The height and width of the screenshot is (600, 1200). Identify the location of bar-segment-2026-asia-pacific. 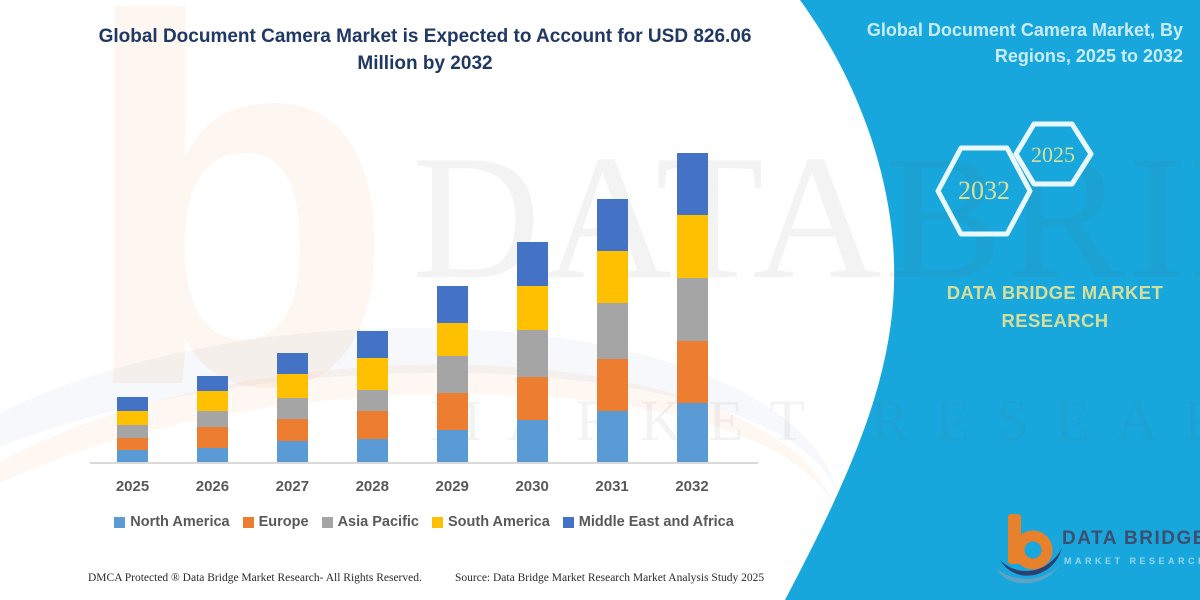
(212, 419).